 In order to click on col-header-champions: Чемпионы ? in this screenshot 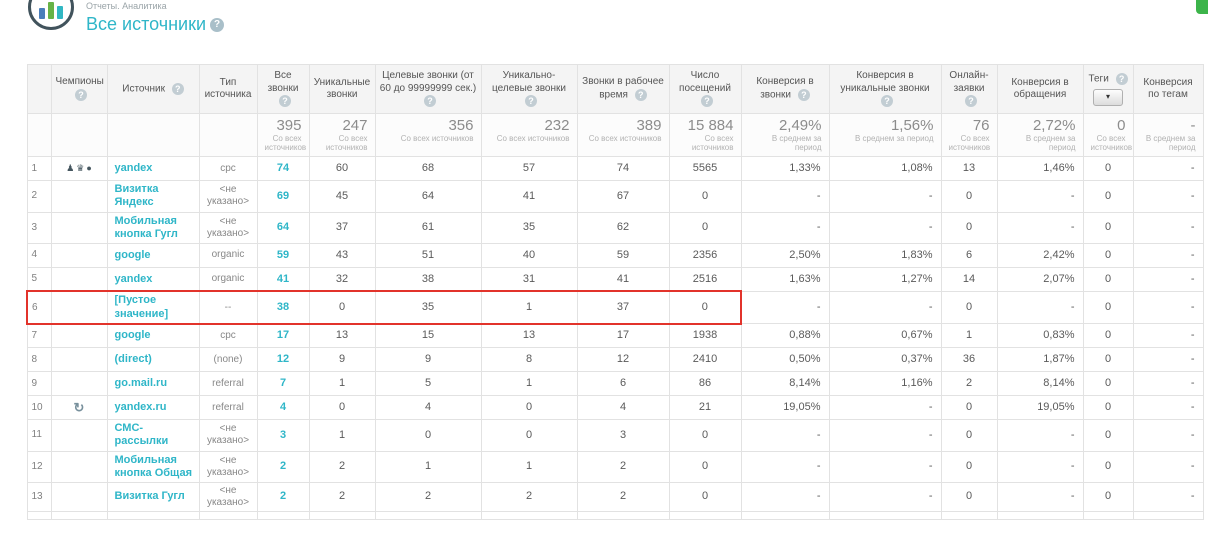, I will do `click(79, 89)`.